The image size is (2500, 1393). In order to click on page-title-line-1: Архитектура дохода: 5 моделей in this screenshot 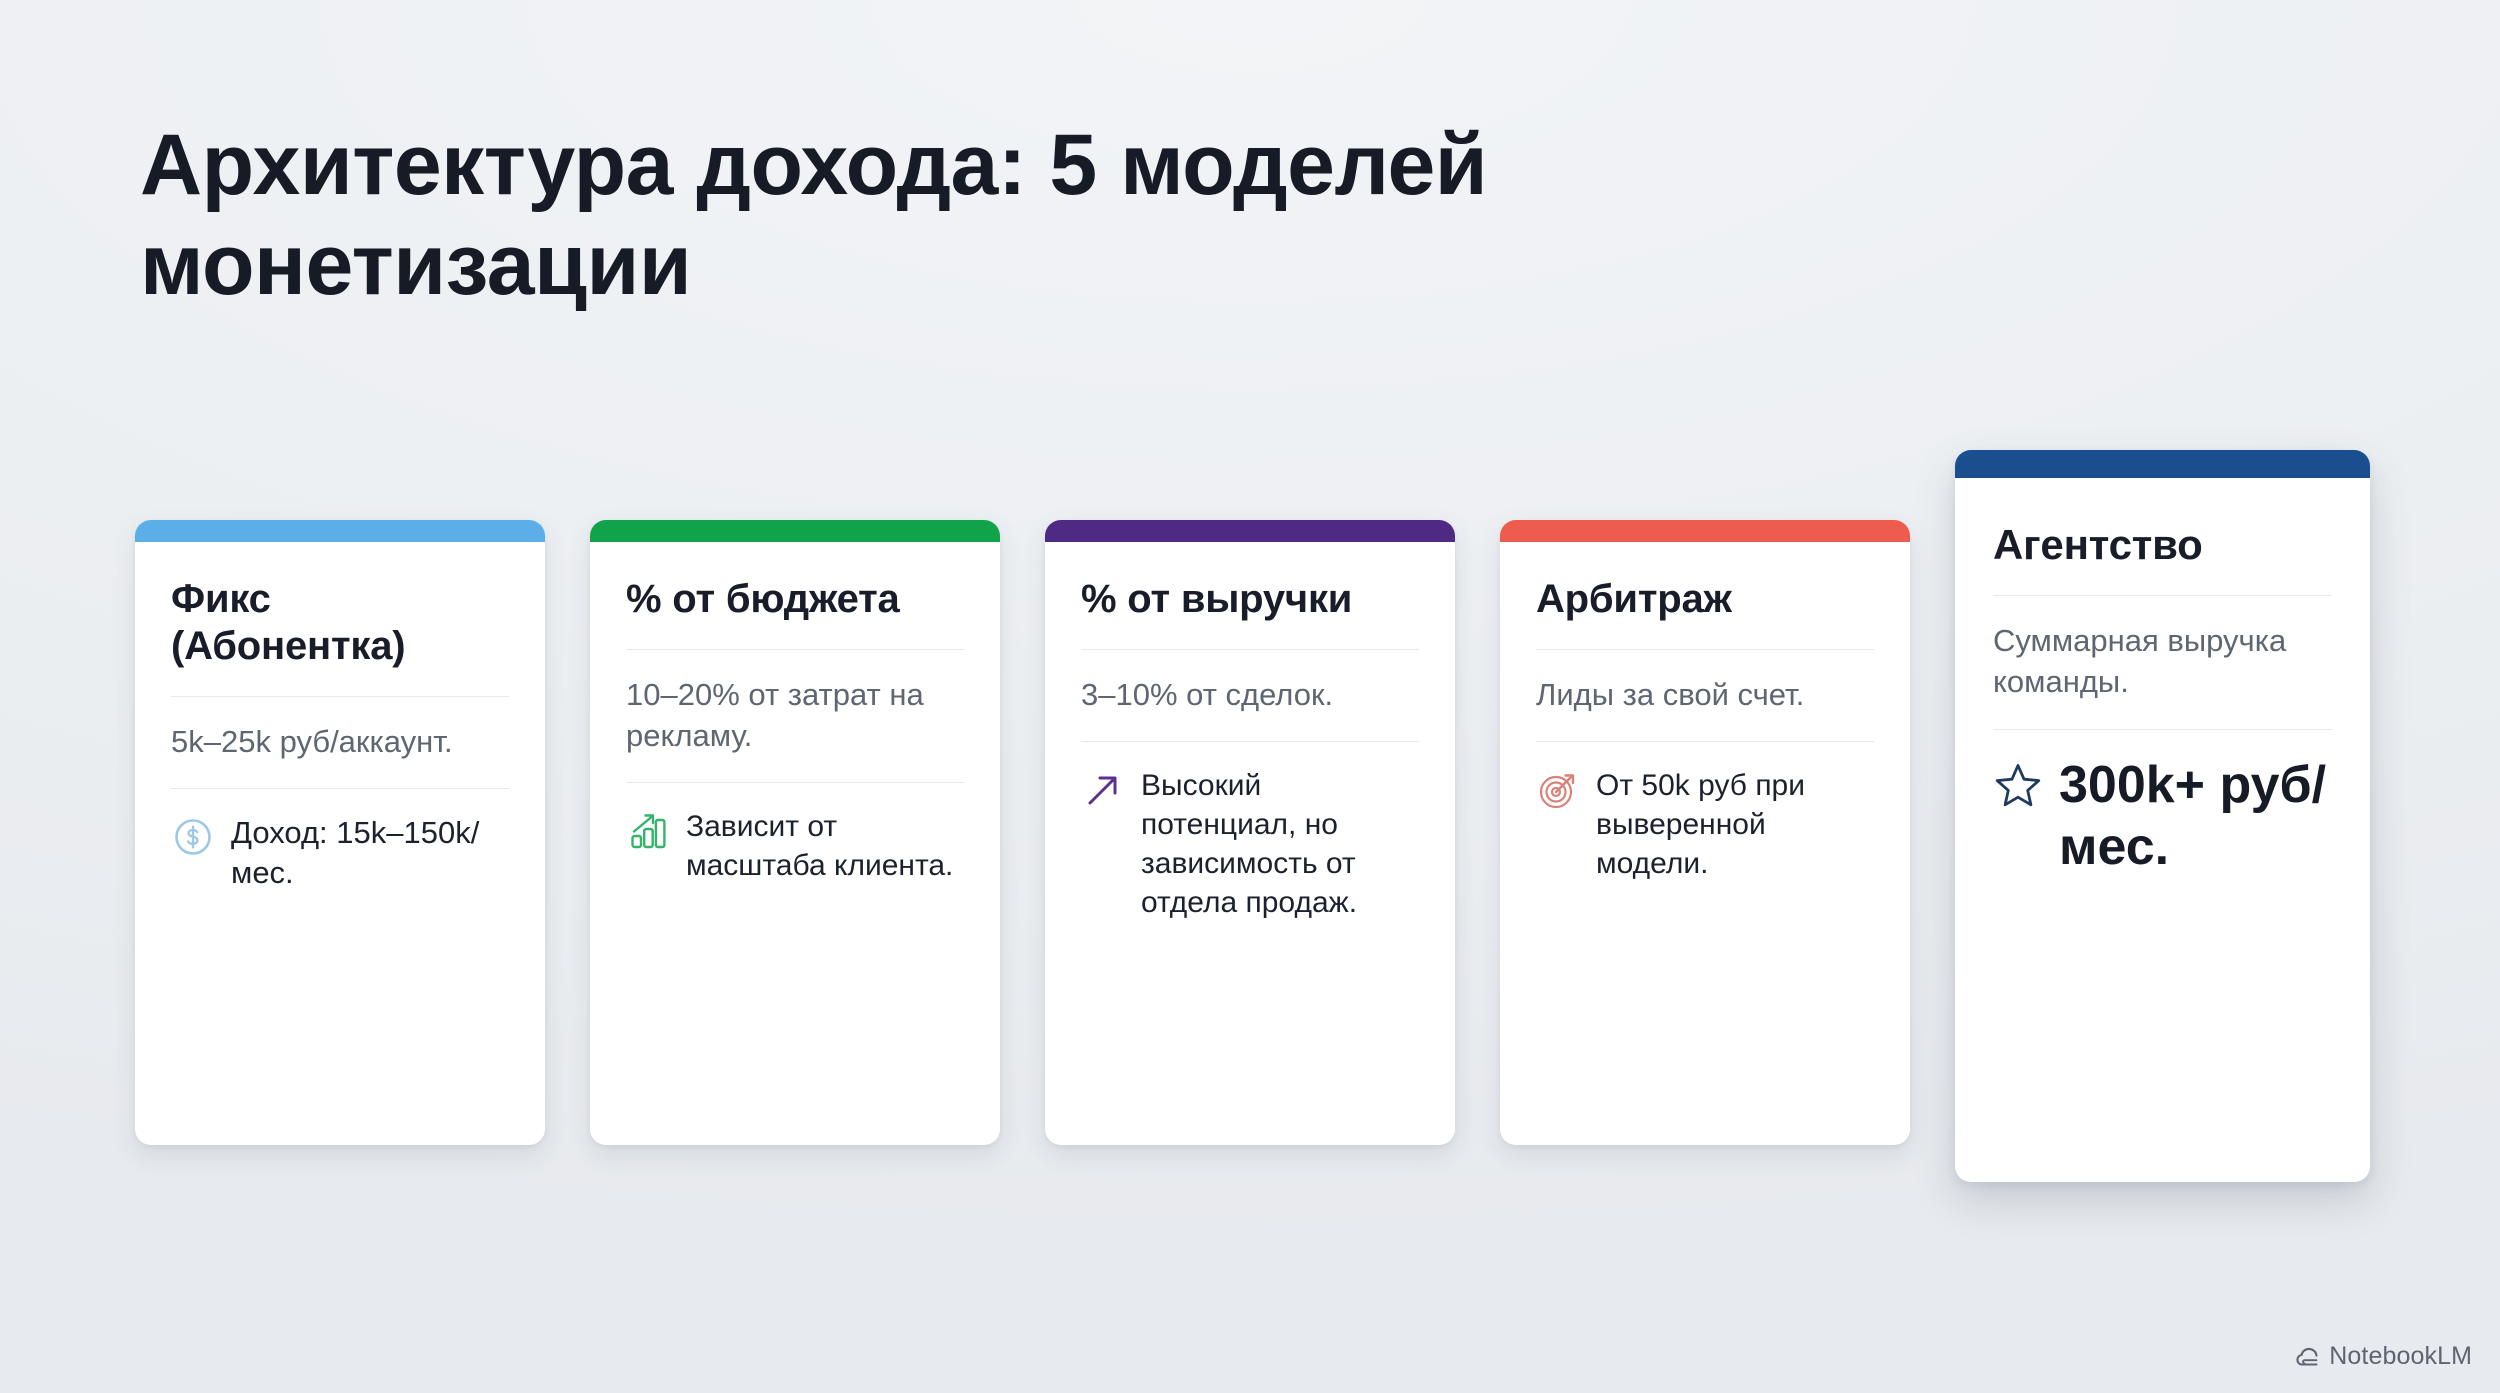, I will do `click(814, 165)`.